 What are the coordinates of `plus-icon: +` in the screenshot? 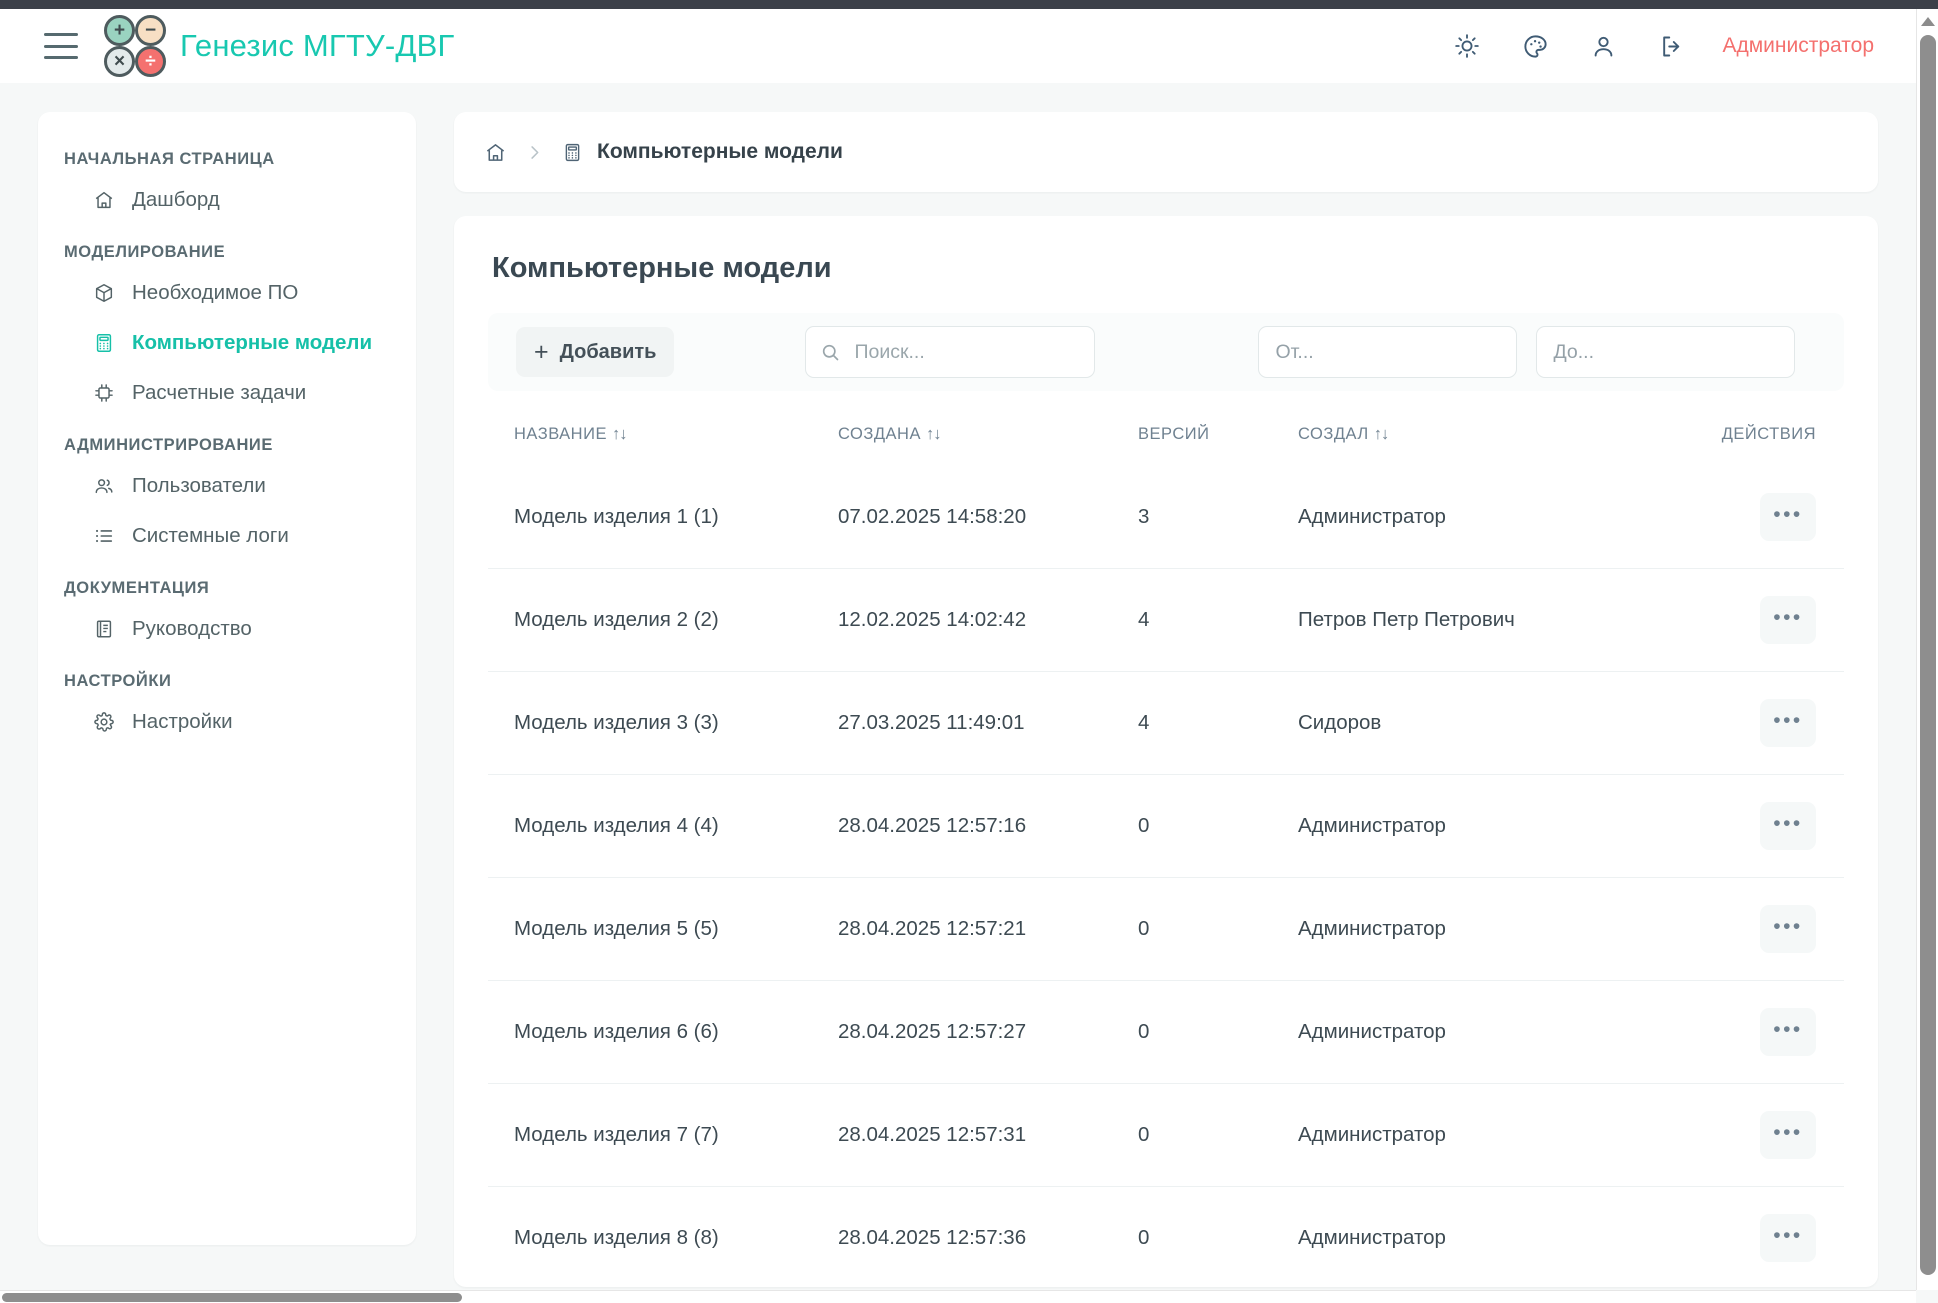 It's located at (541, 351).